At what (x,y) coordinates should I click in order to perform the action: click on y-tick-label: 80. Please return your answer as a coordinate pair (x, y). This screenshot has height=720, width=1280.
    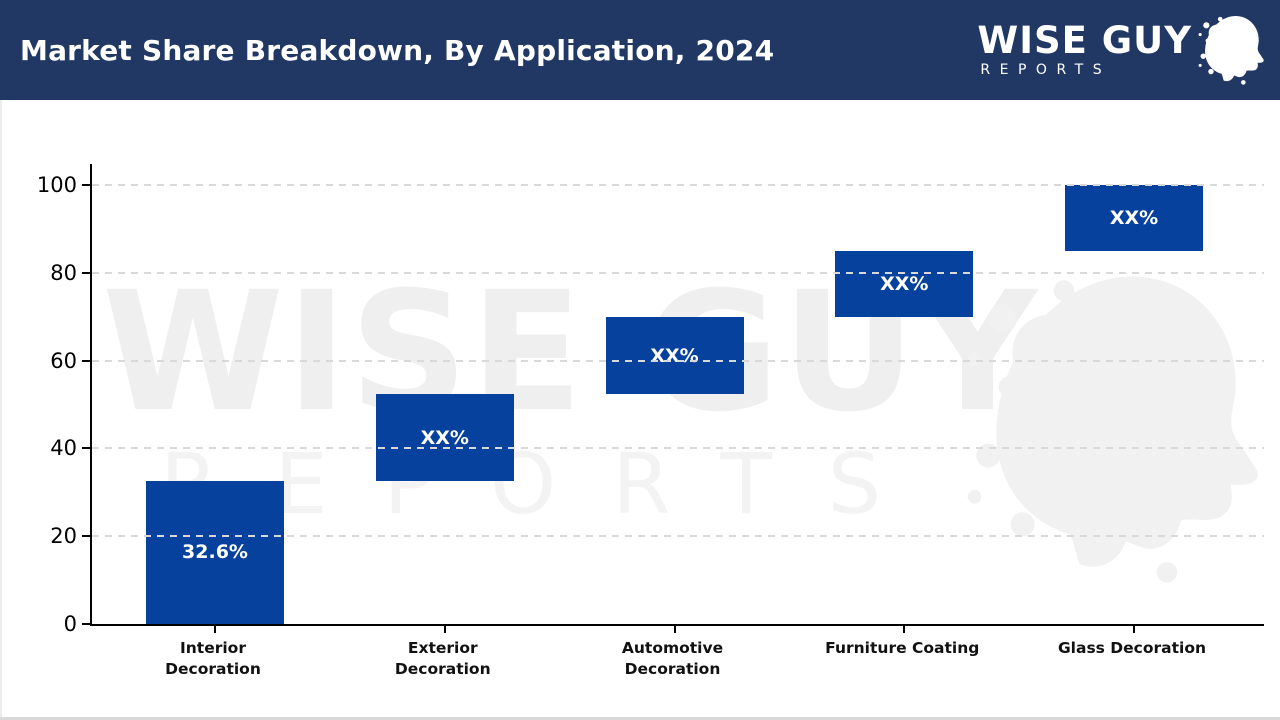
    Looking at the image, I should click on (63, 272).